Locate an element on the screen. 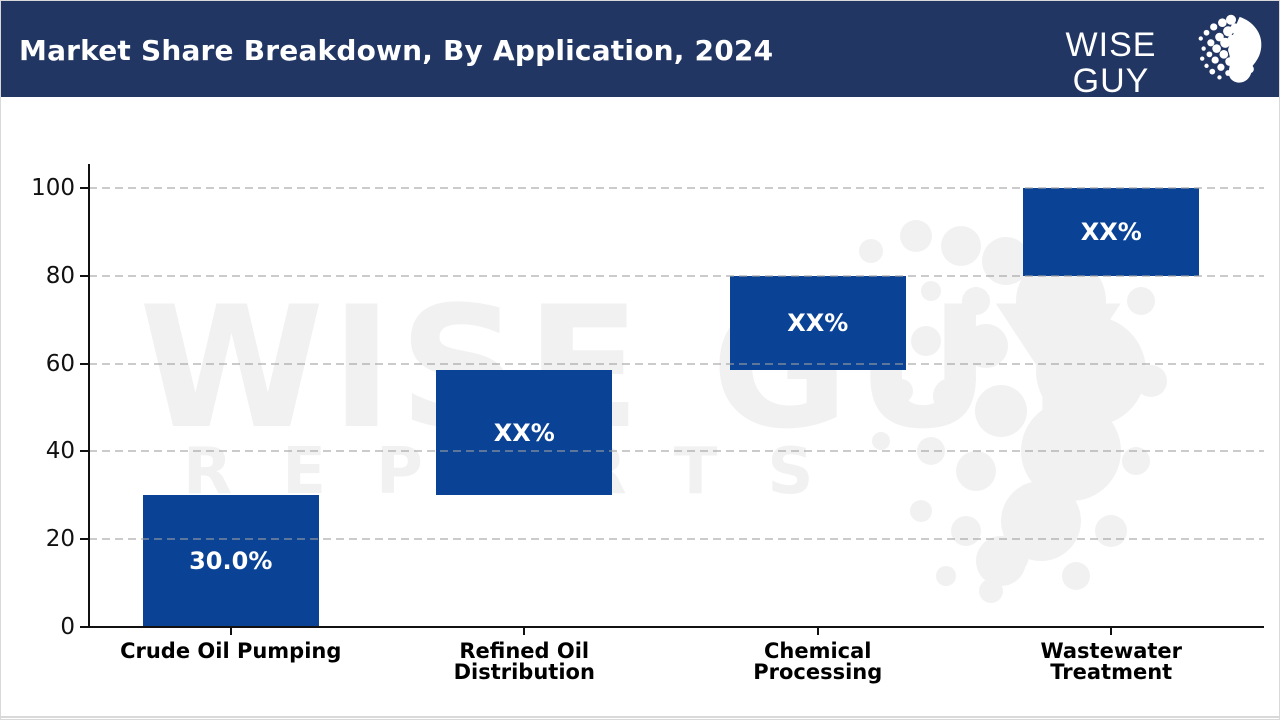  x-category-label: Refined Oil Distribution is located at coordinates (524, 662).